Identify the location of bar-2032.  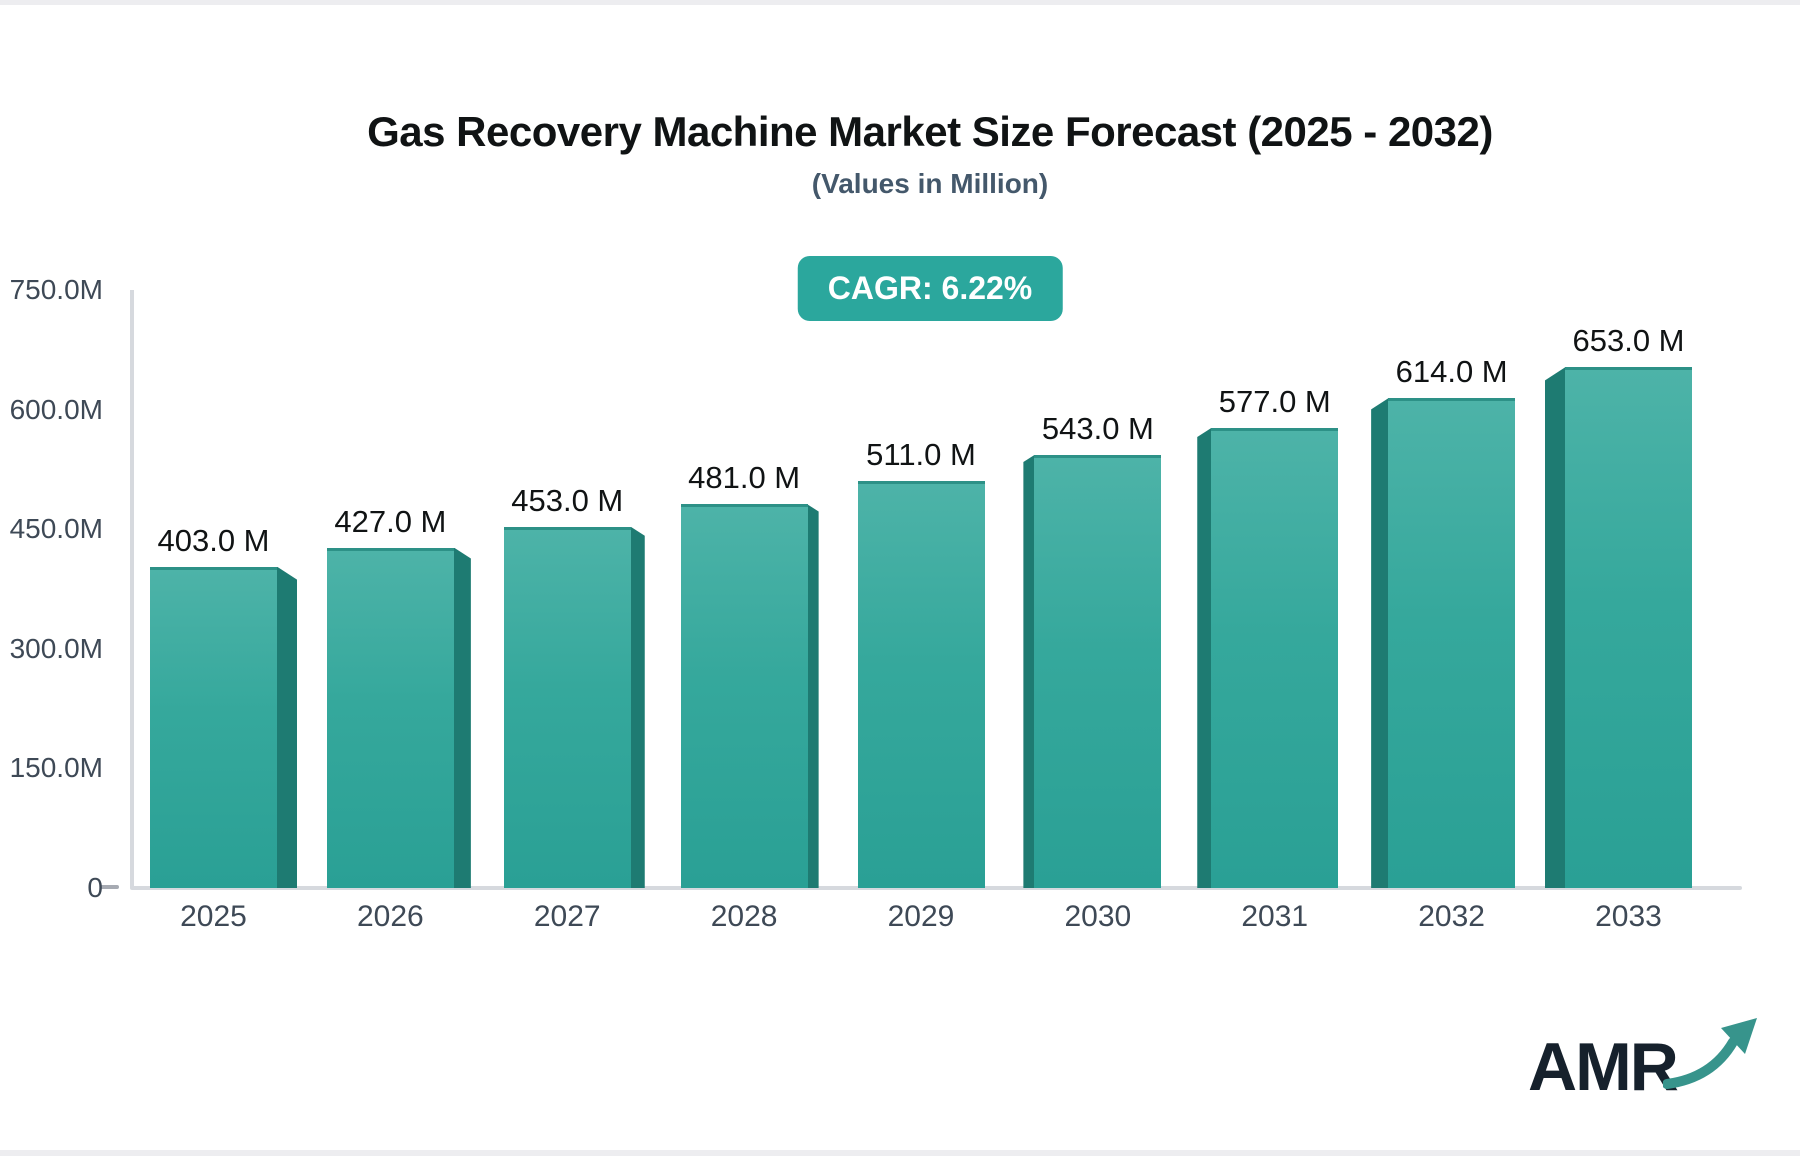
(1452, 643).